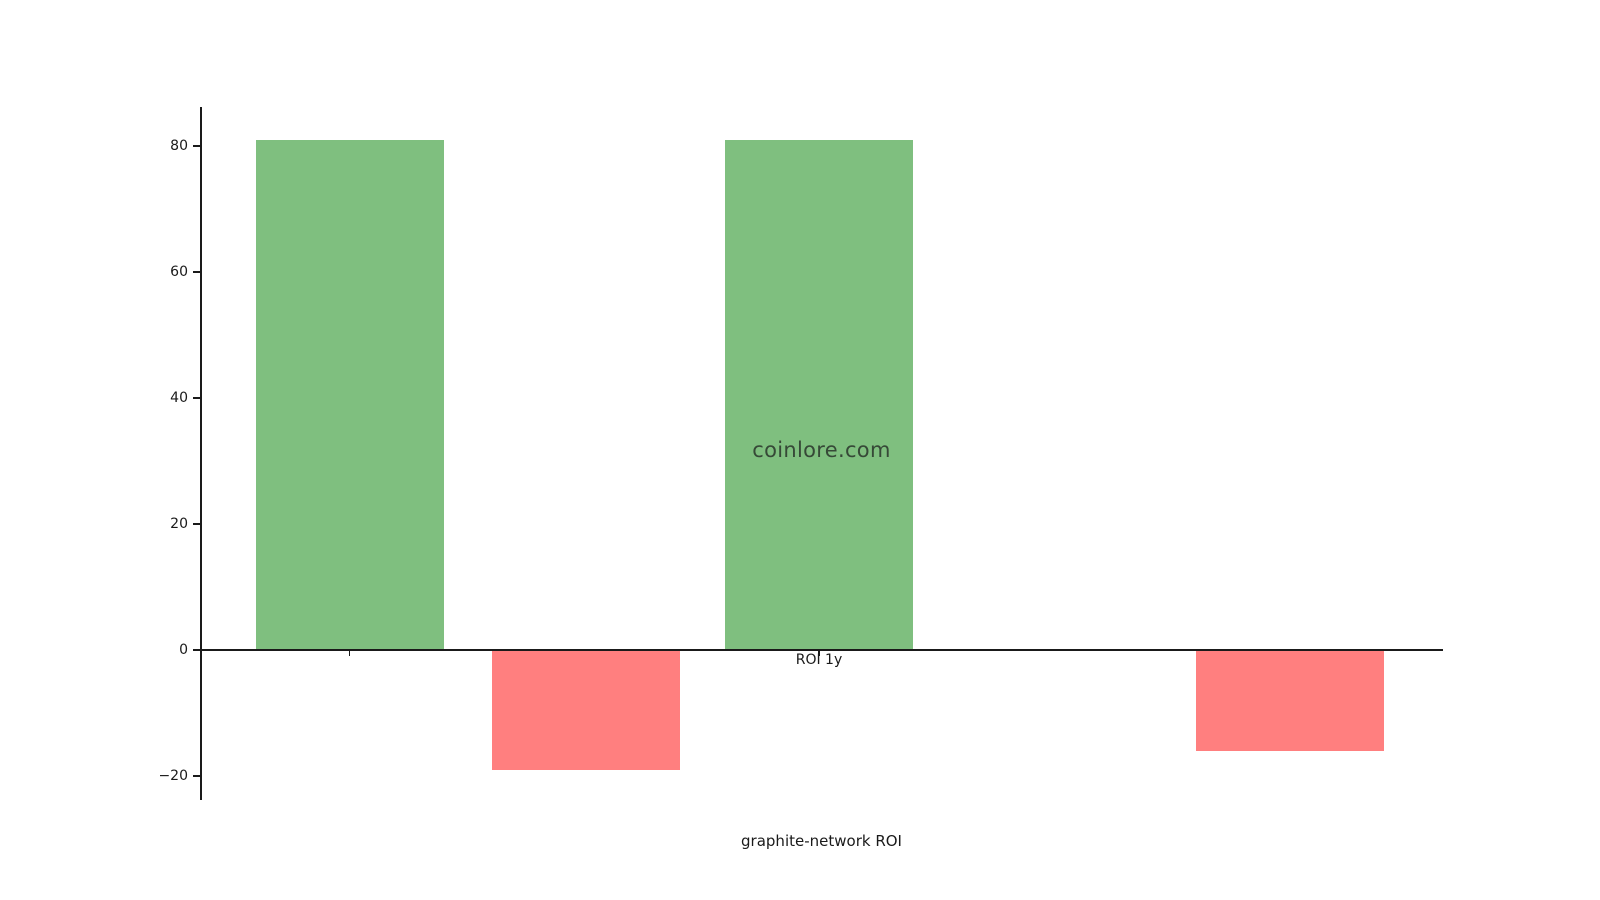 This screenshot has width=1600, height=900. I want to click on y-tick-label: 60, so click(179, 272).